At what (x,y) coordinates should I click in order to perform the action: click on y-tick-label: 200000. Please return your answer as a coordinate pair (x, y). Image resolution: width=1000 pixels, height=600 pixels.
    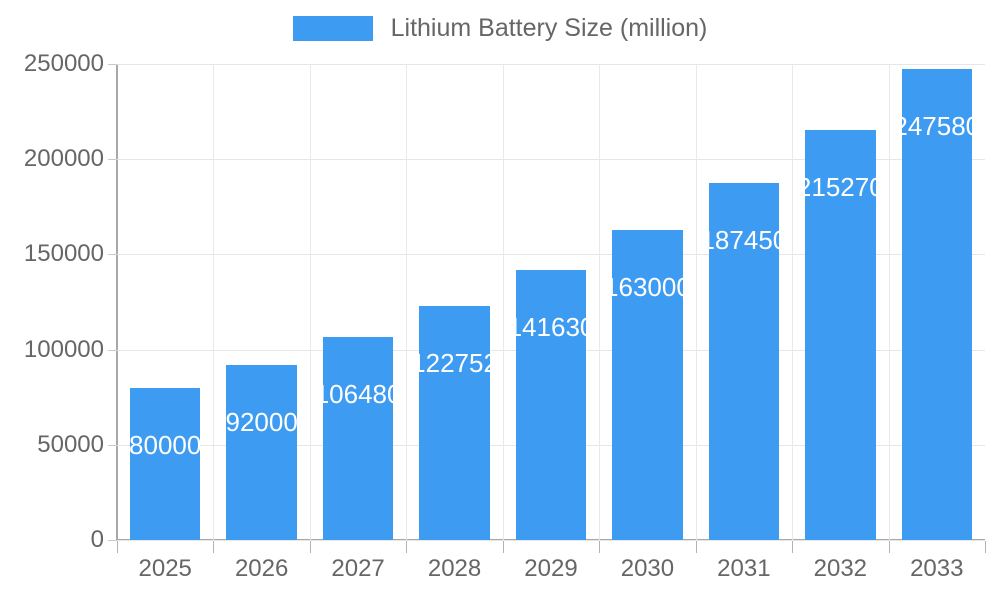
    Looking at the image, I should click on (63, 159).